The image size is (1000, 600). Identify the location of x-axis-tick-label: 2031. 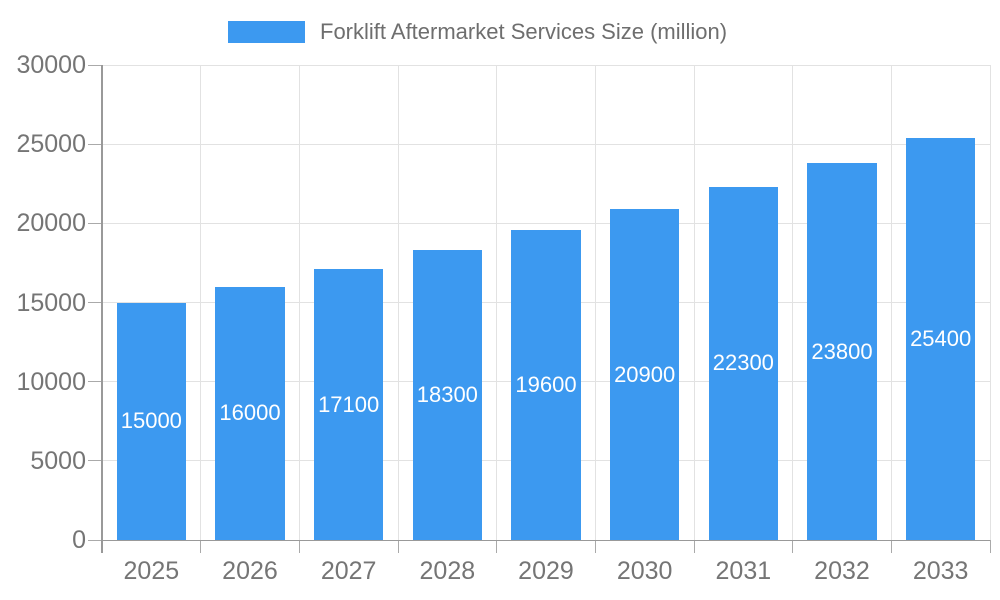
(743, 571).